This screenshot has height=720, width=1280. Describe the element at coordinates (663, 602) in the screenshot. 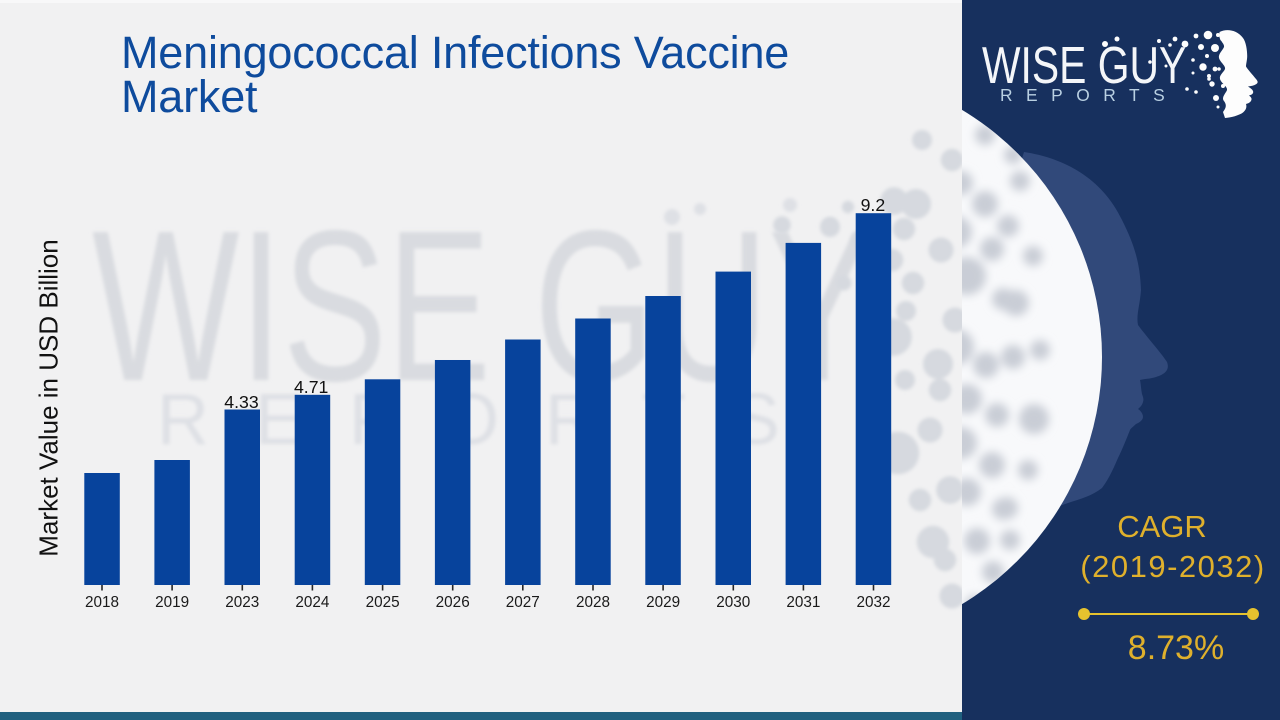

I see `svg-text: 2029` at that location.